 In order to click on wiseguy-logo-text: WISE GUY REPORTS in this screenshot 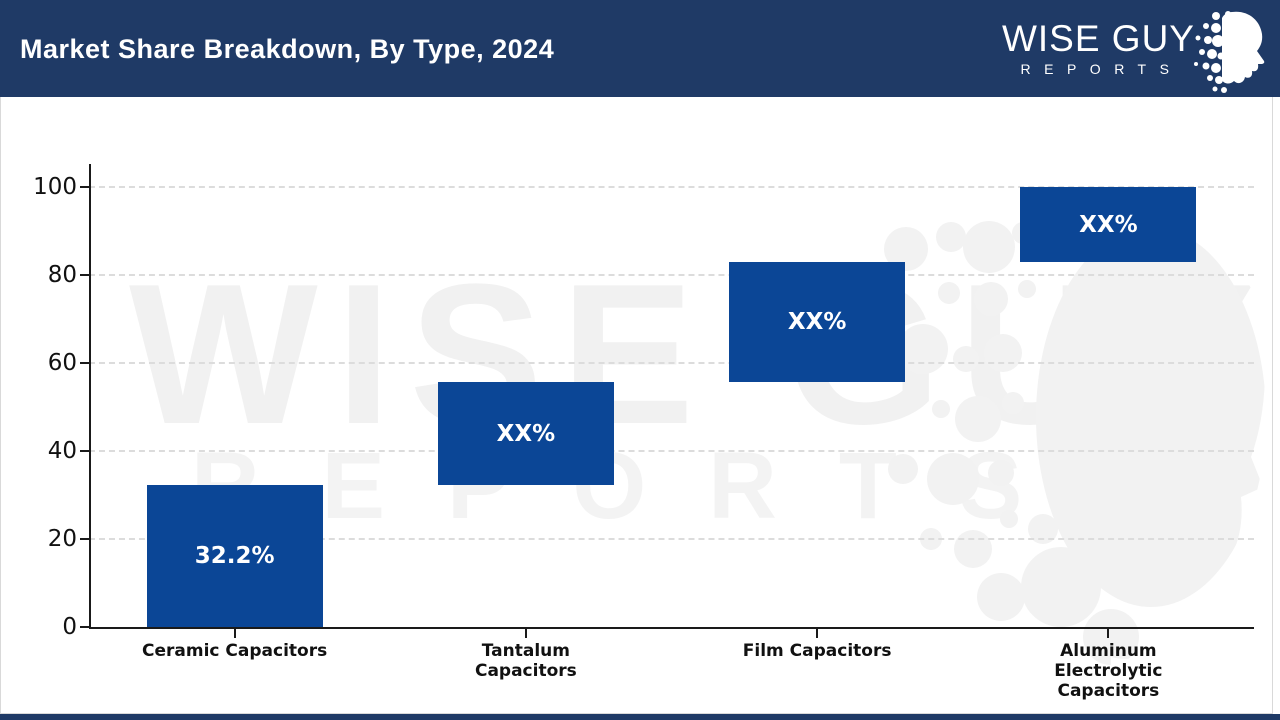, I will do `click(1098, 48)`.